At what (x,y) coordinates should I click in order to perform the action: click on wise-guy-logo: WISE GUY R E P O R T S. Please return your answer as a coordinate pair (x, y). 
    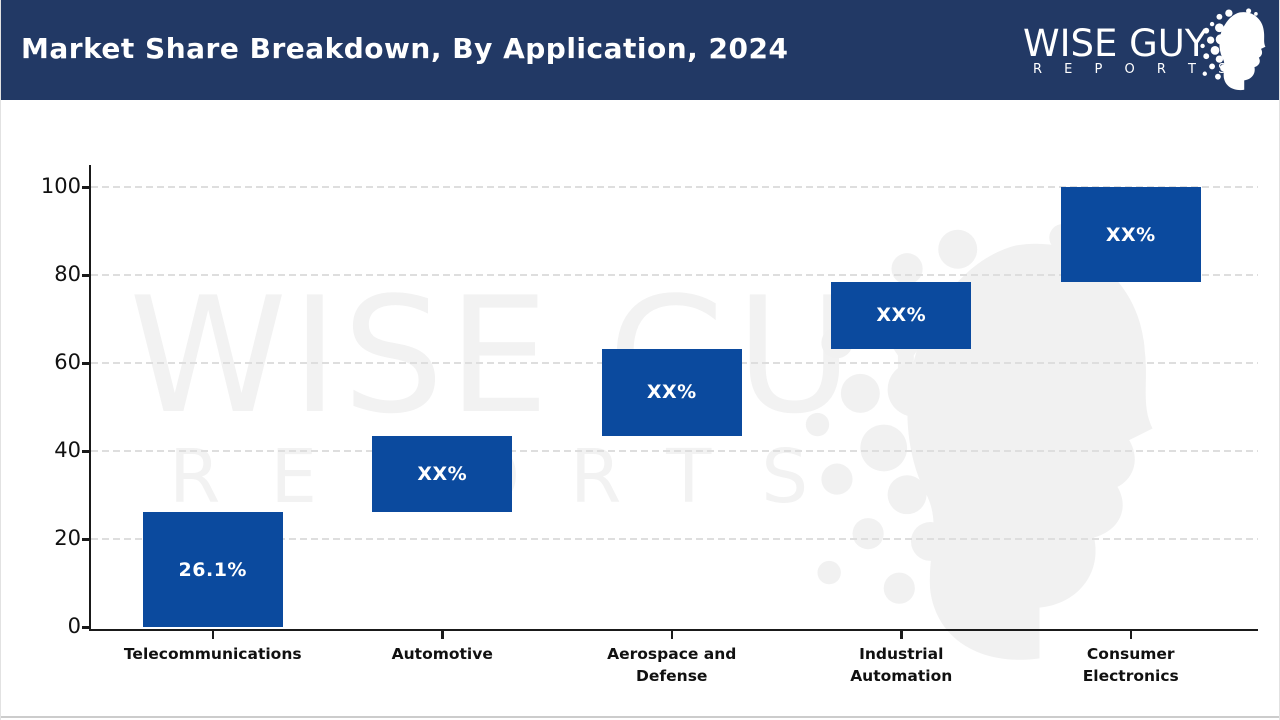
    Looking at the image, I should click on (1148, 50).